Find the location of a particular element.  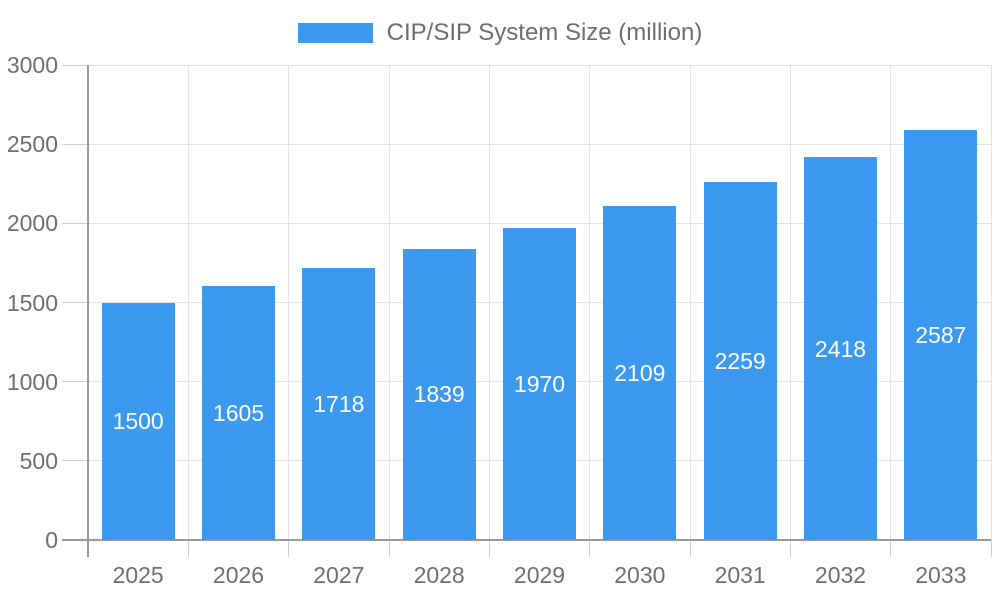

bar-value-label: 2109 is located at coordinates (640, 373).